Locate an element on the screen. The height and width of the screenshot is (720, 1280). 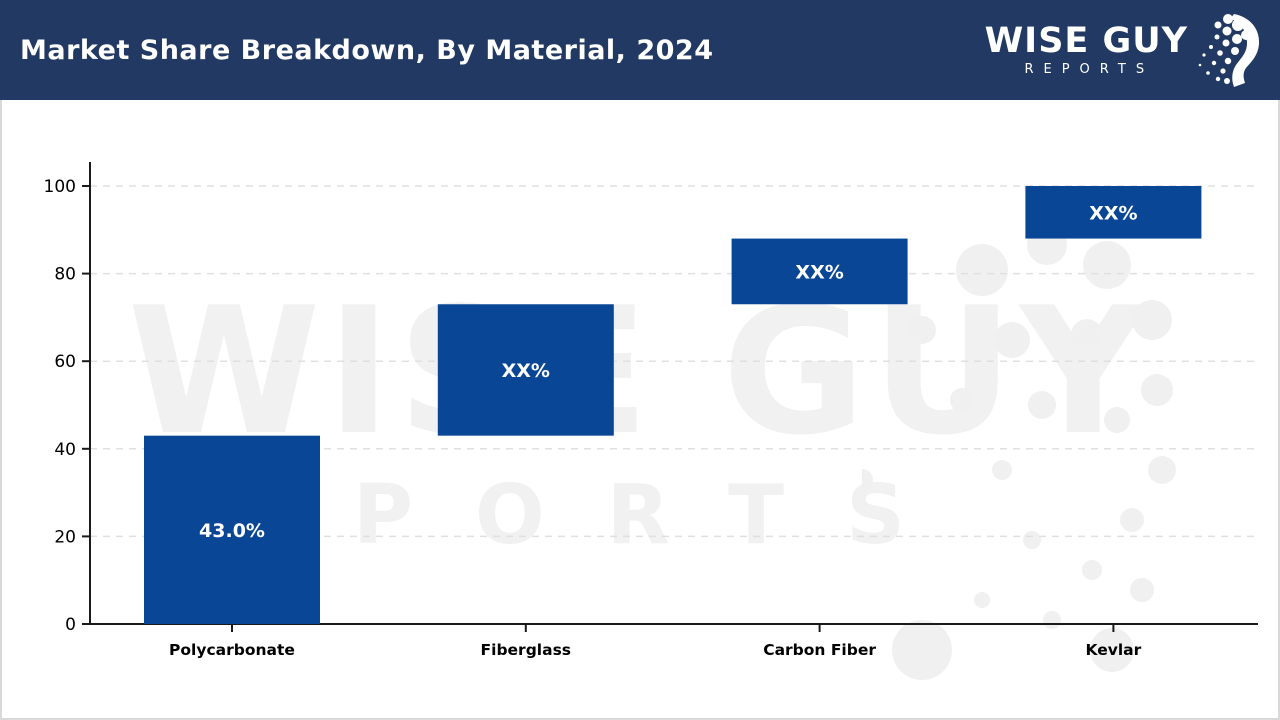
bar-value-label-3: XX% is located at coordinates (1113, 213).